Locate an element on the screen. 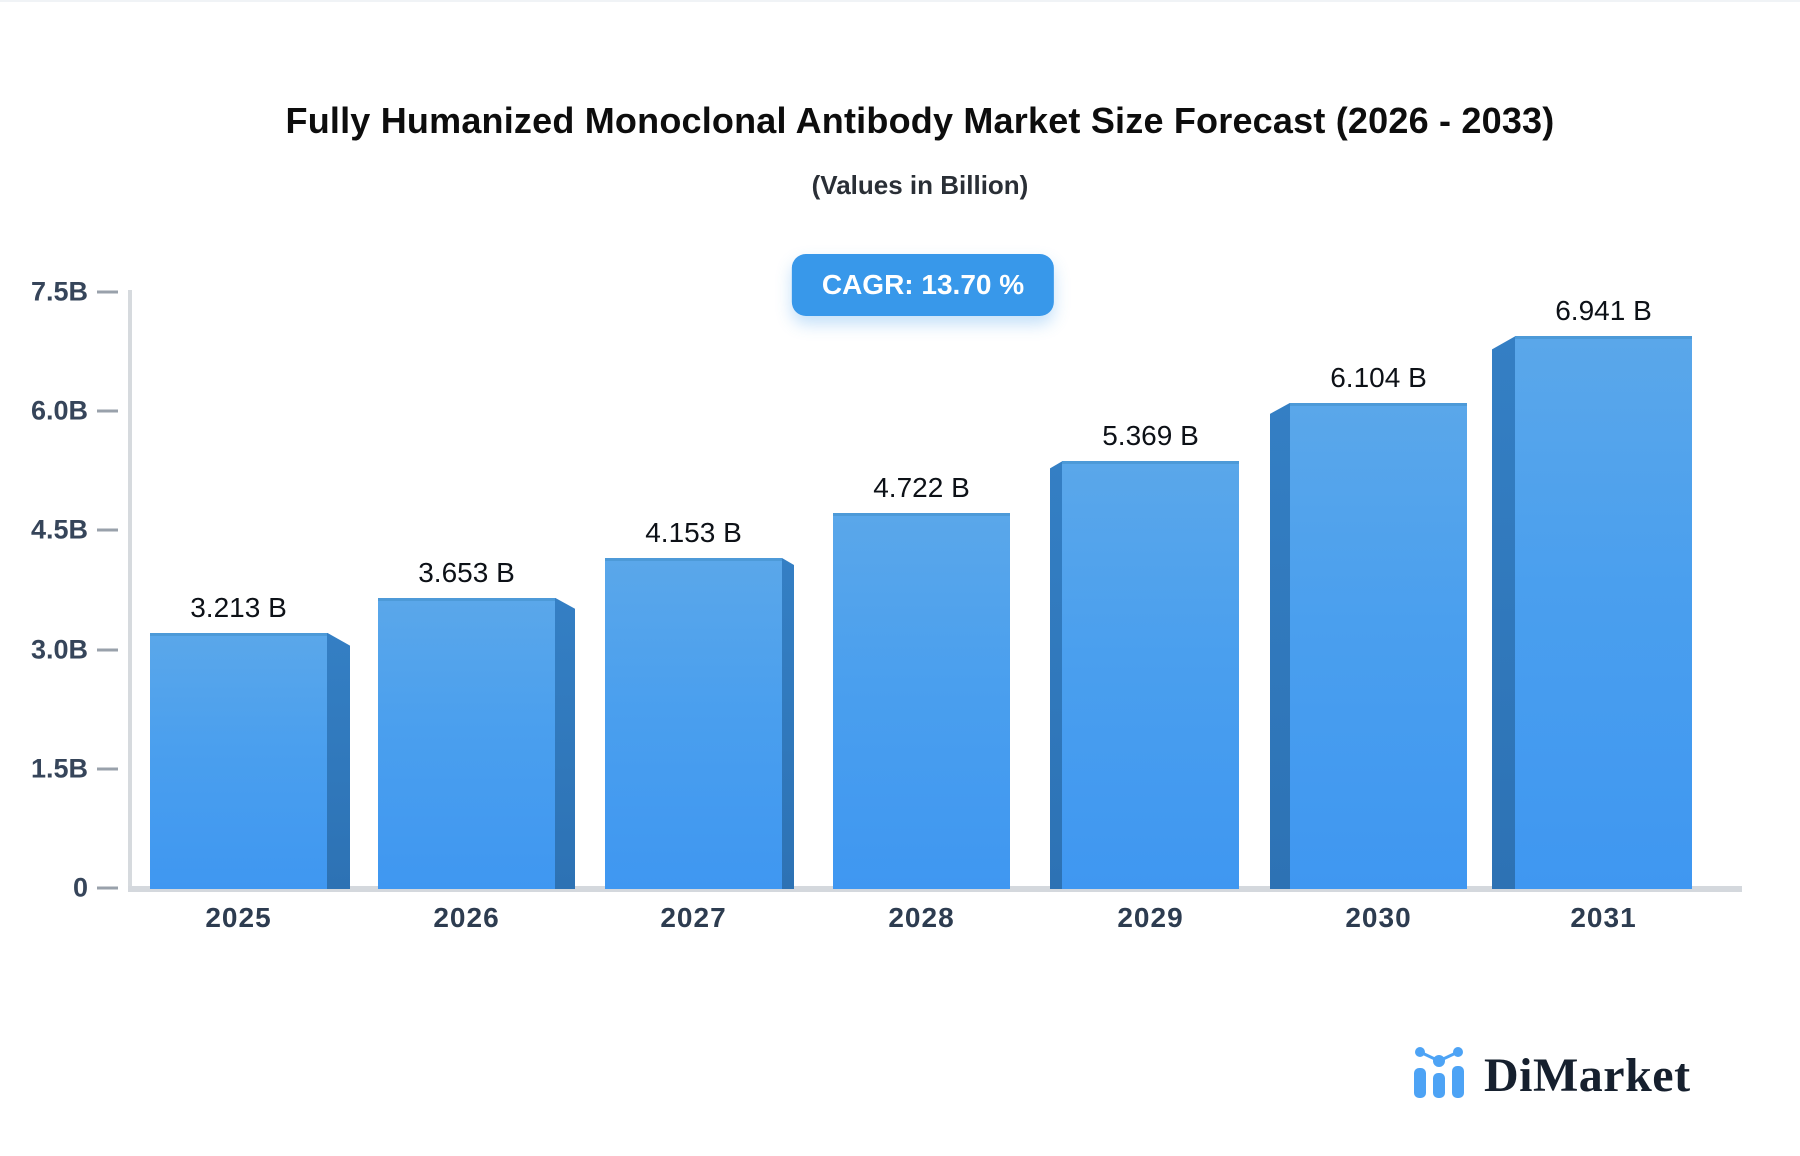  brand-name: DiMarket is located at coordinates (1587, 1075).